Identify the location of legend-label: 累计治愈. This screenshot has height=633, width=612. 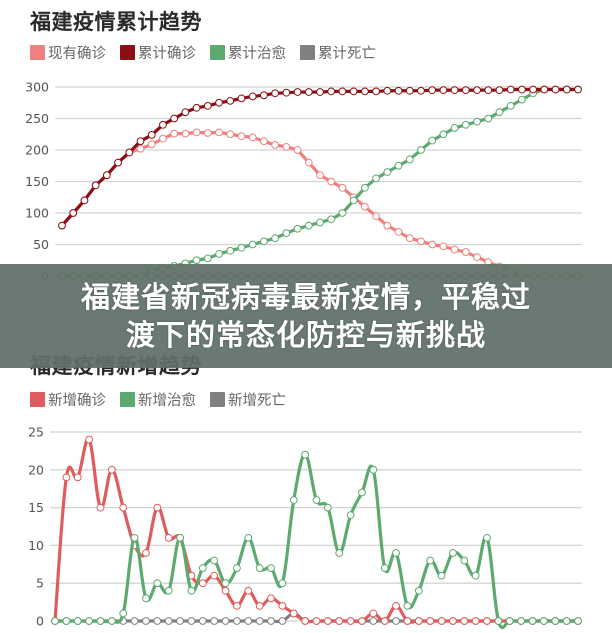
(257, 54).